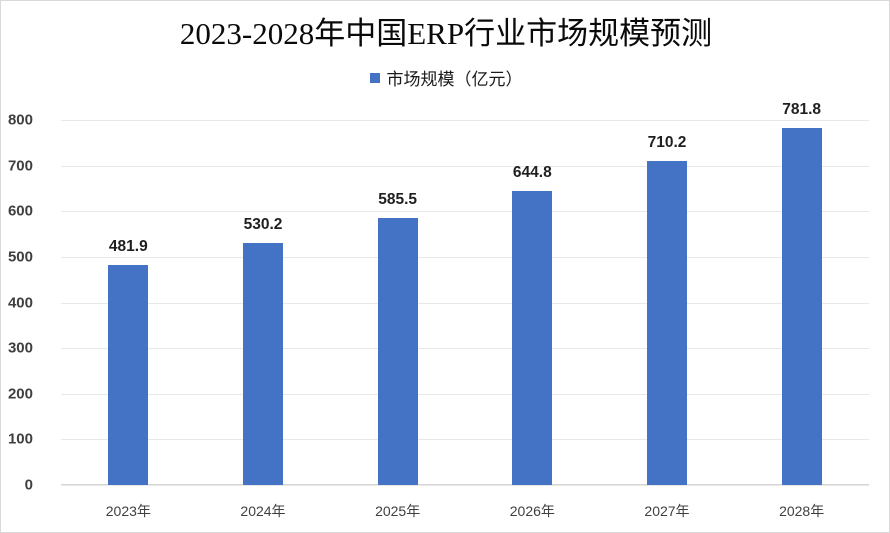  Describe the element at coordinates (20, 394) in the screenshot. I see `y-axis-tick-label: 200` at that location.